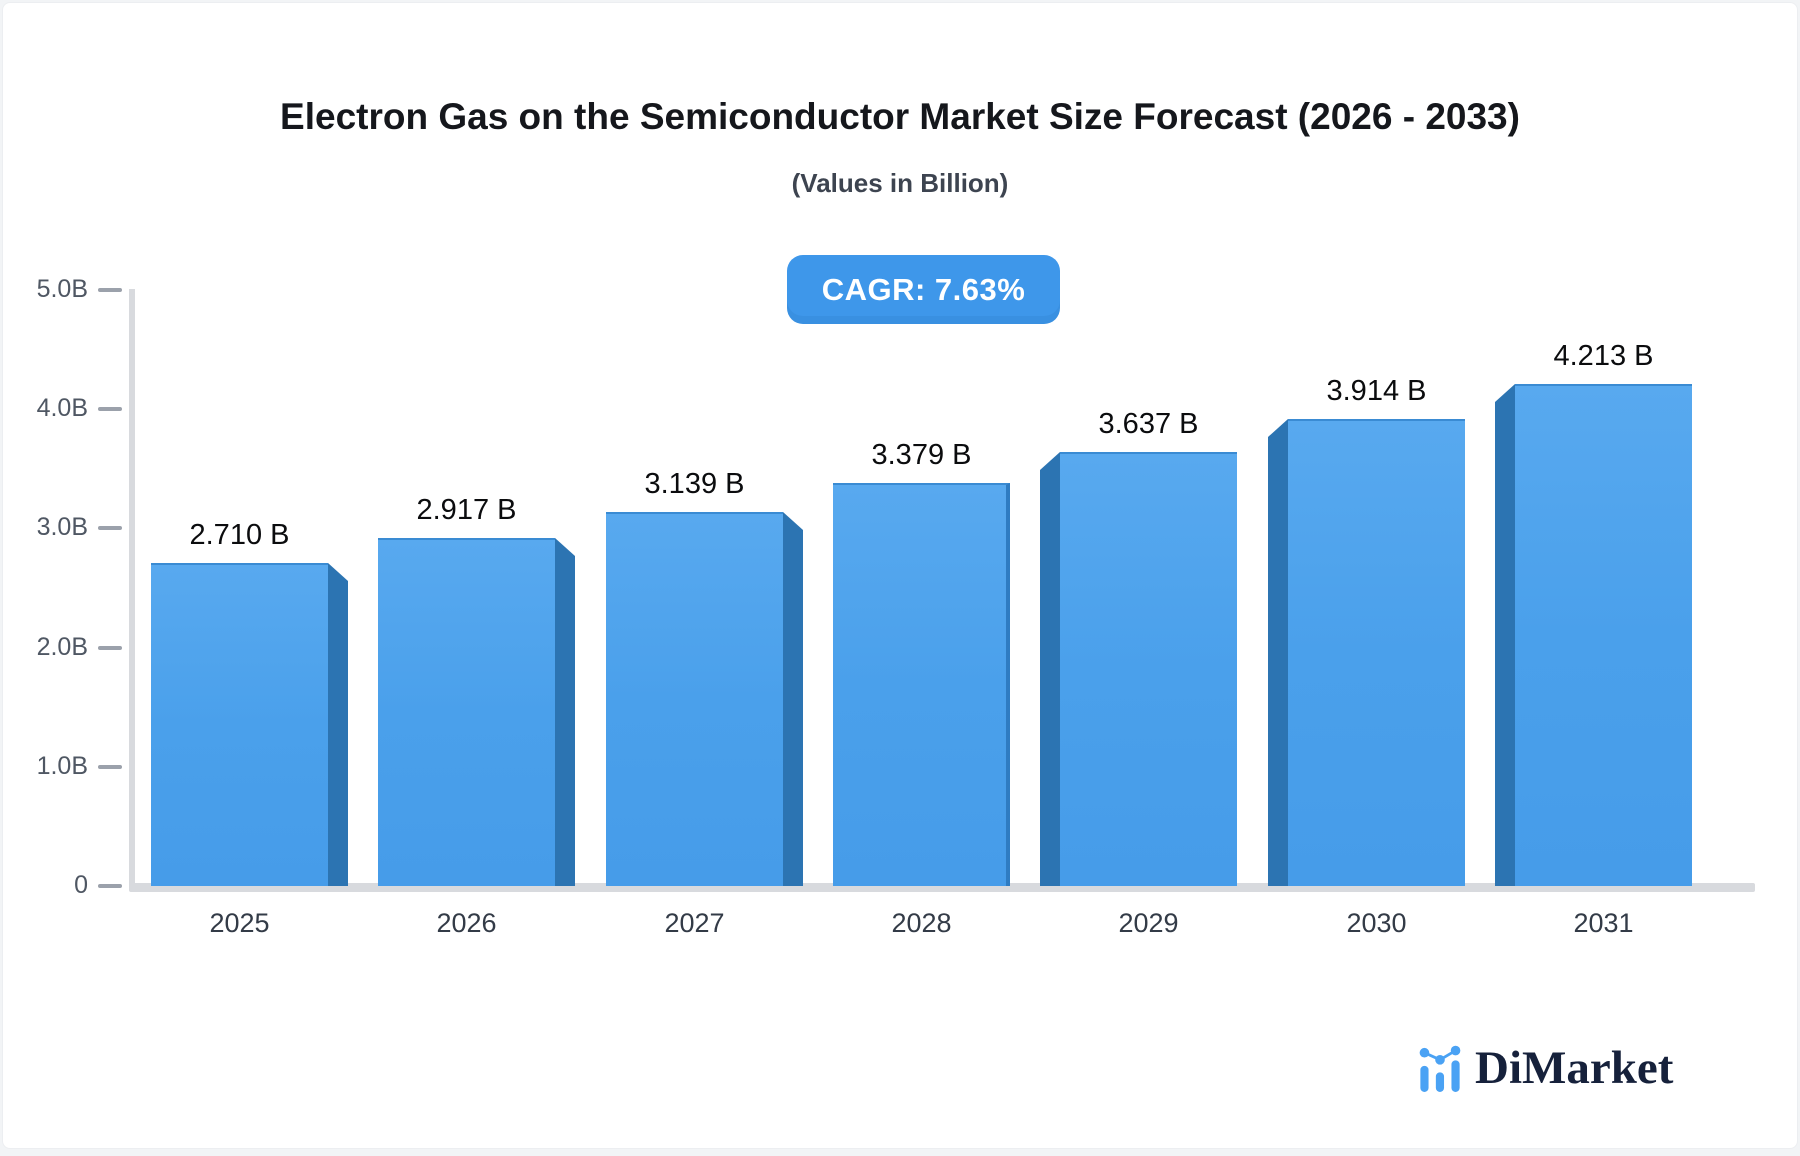 The width and height of the screenshot is (1800, 1156). I want to click on bar-2025, so click(239, 724).